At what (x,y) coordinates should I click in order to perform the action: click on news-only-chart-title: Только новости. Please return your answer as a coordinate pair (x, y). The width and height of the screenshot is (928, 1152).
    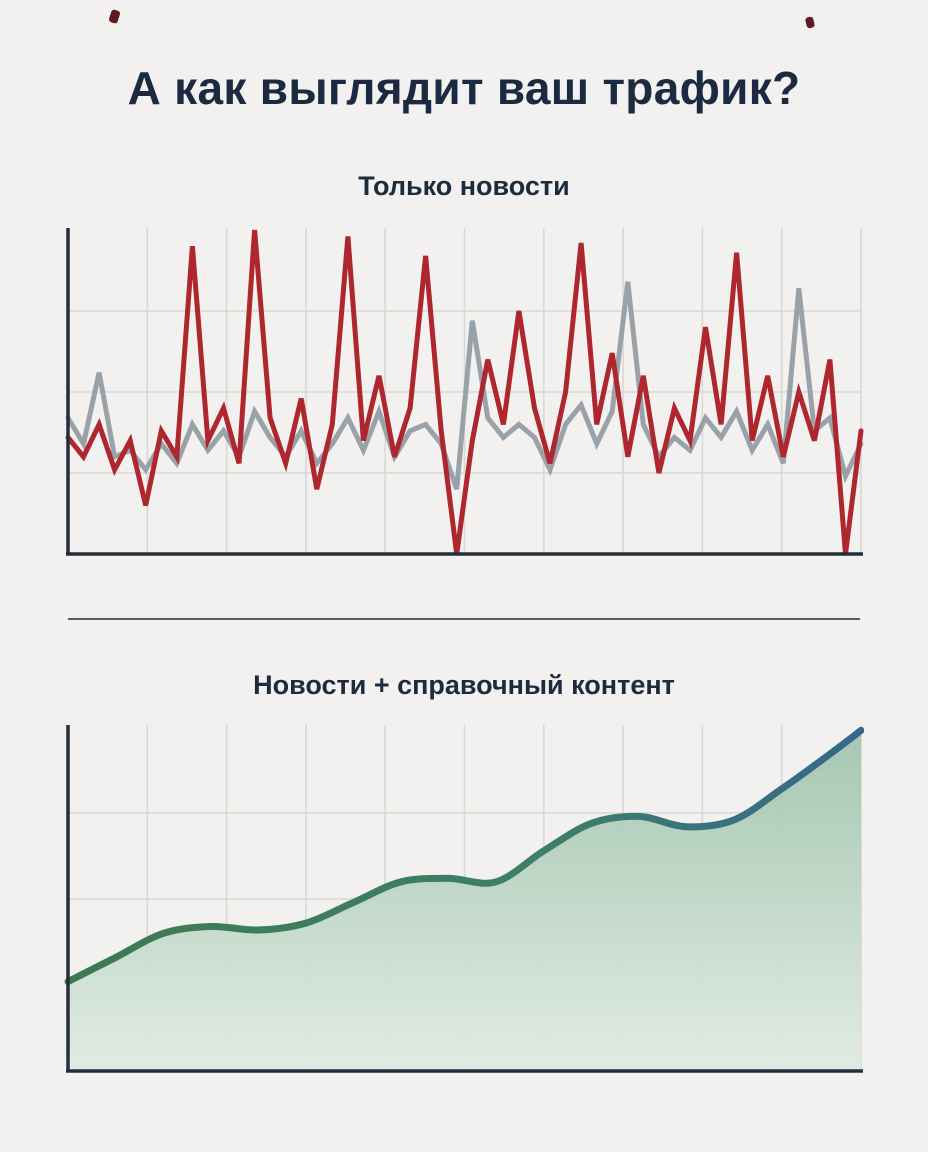
    Looking at the image, I should click on (464, 186).